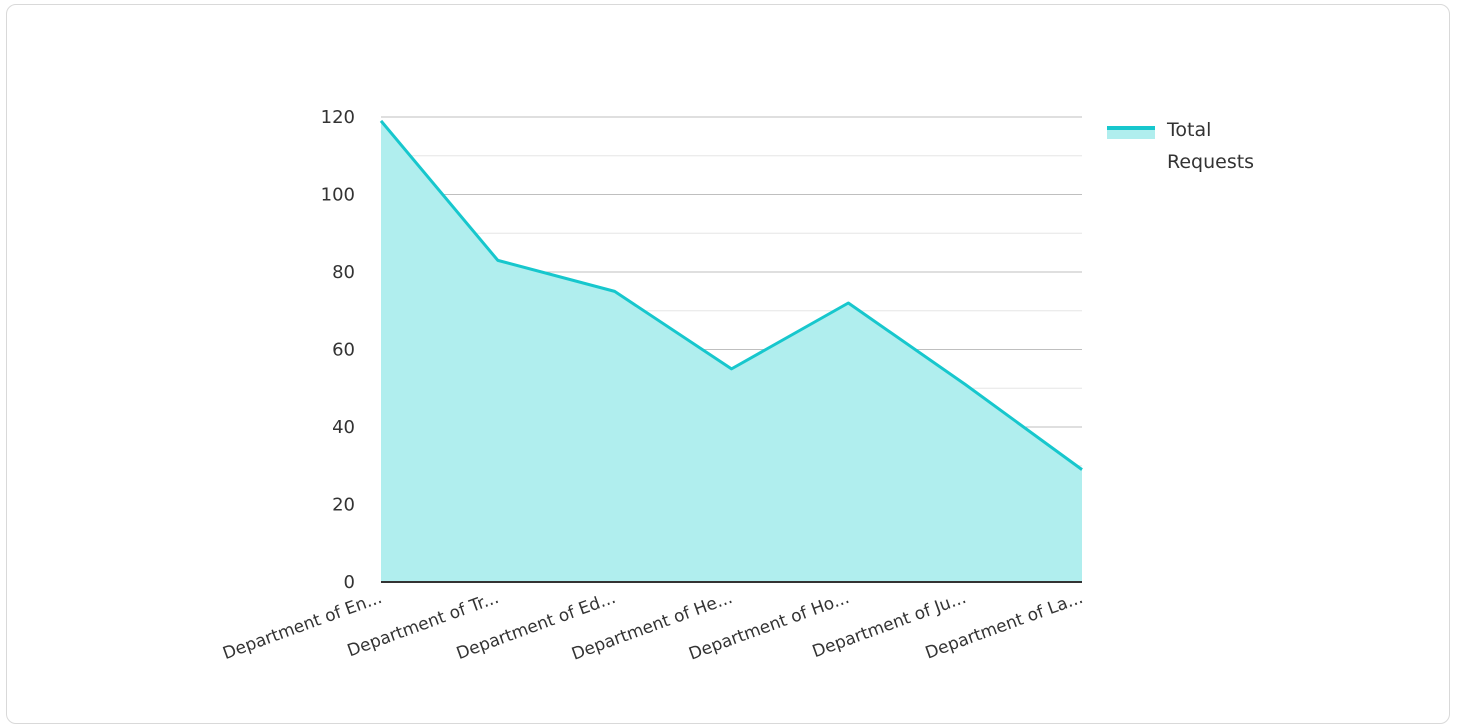 Image resolution: width=1458 pixels, height=724 pixels. I want to click on y-tick-label: 100, so click(338, 195).